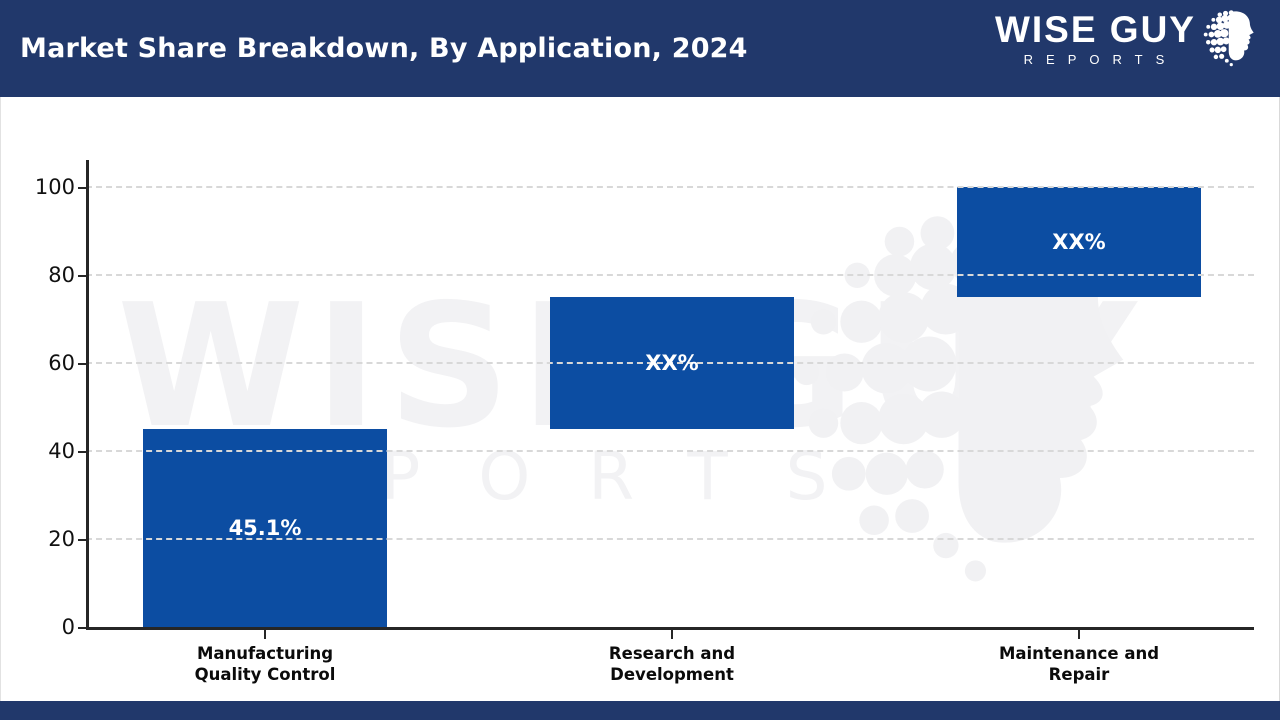  I want to click on y-tick-label: 60, so click(61, 363).